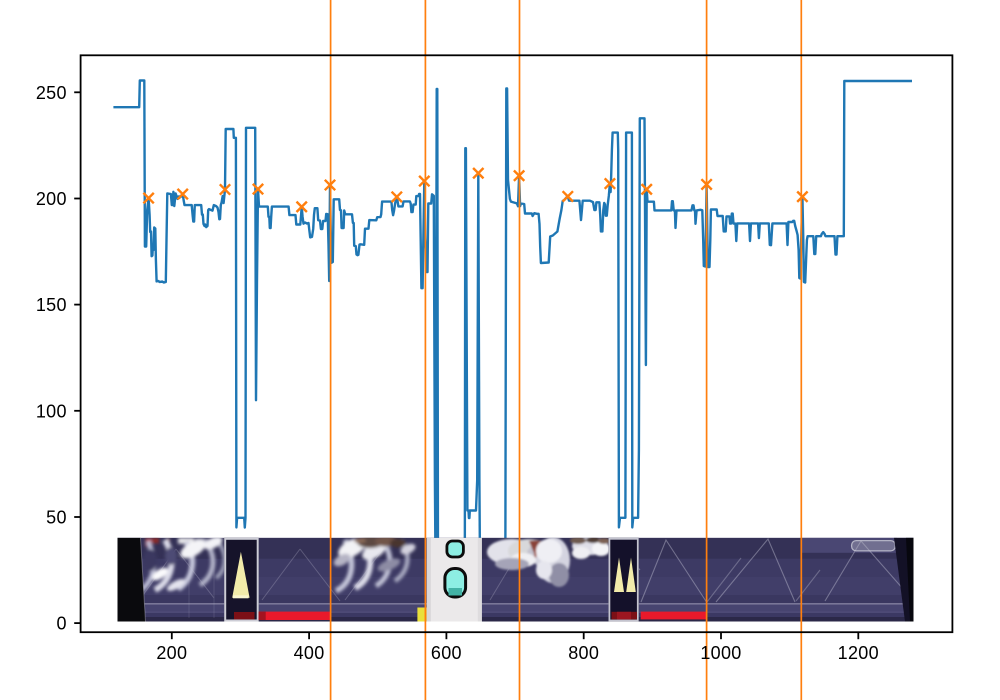 This screenshot has height=700, width=1000. I want to click on svg-text: 1000, so click(720, 653).